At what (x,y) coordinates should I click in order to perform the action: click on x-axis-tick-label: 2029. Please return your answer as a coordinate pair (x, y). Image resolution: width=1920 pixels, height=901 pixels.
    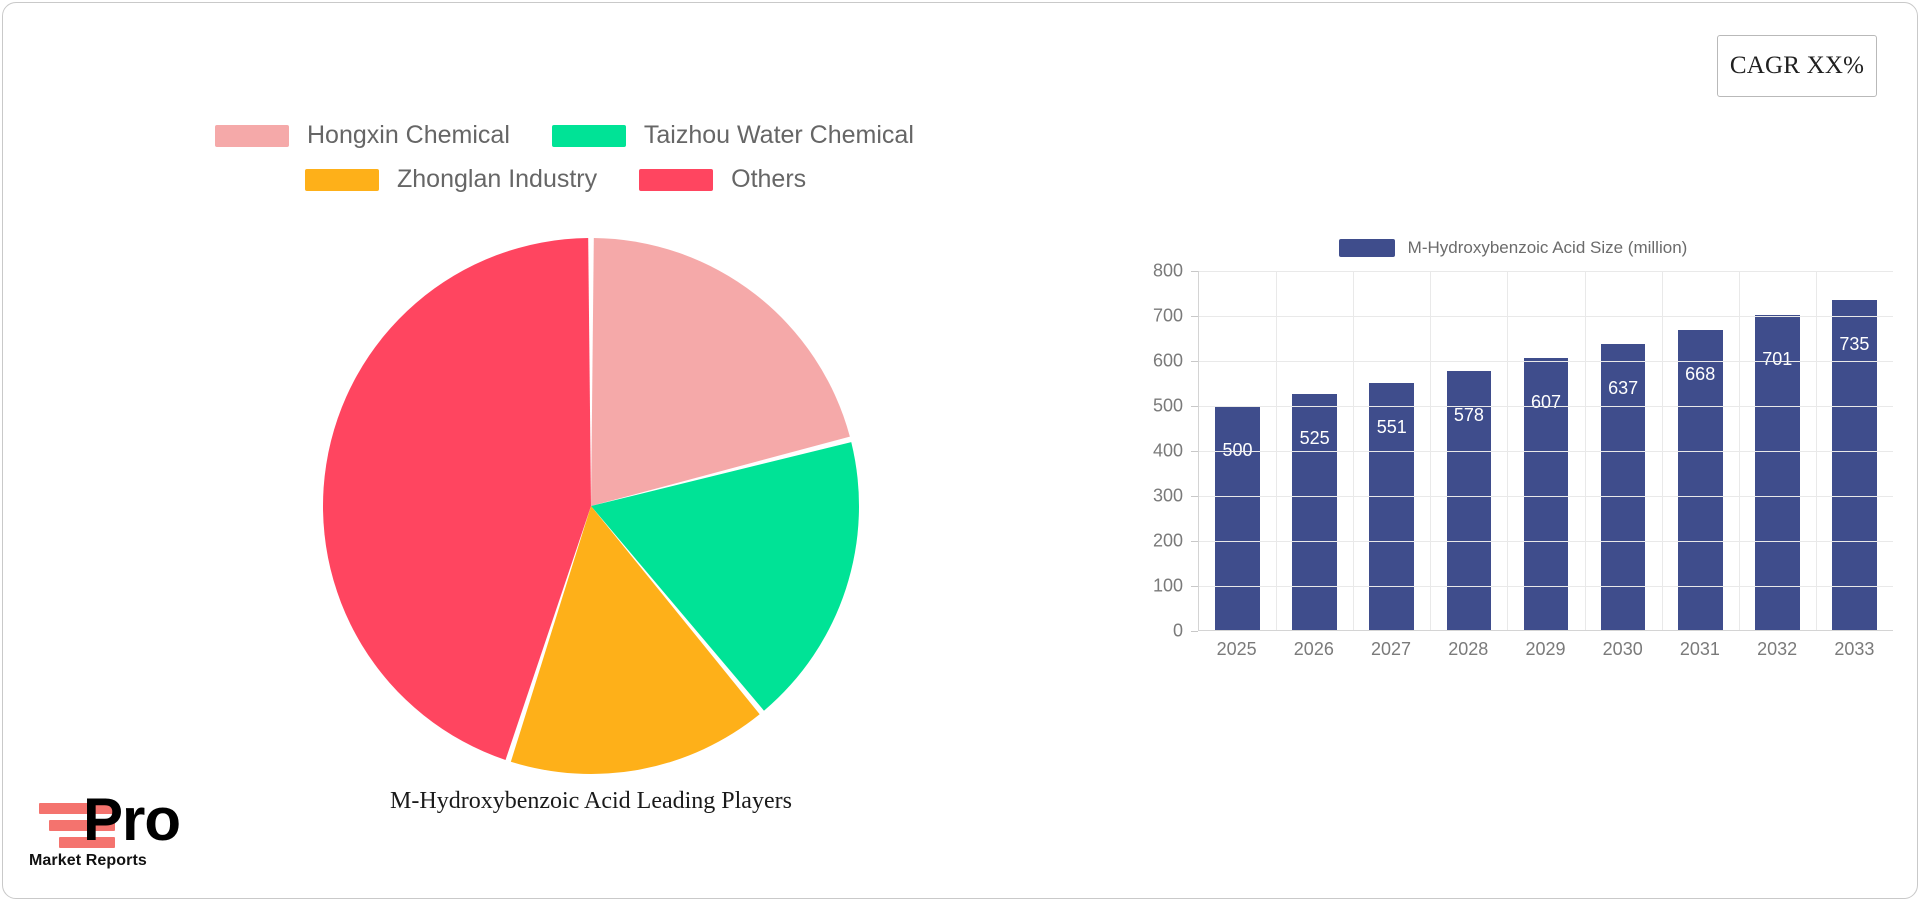
    Looking at the image, I should click on (1545, 649).